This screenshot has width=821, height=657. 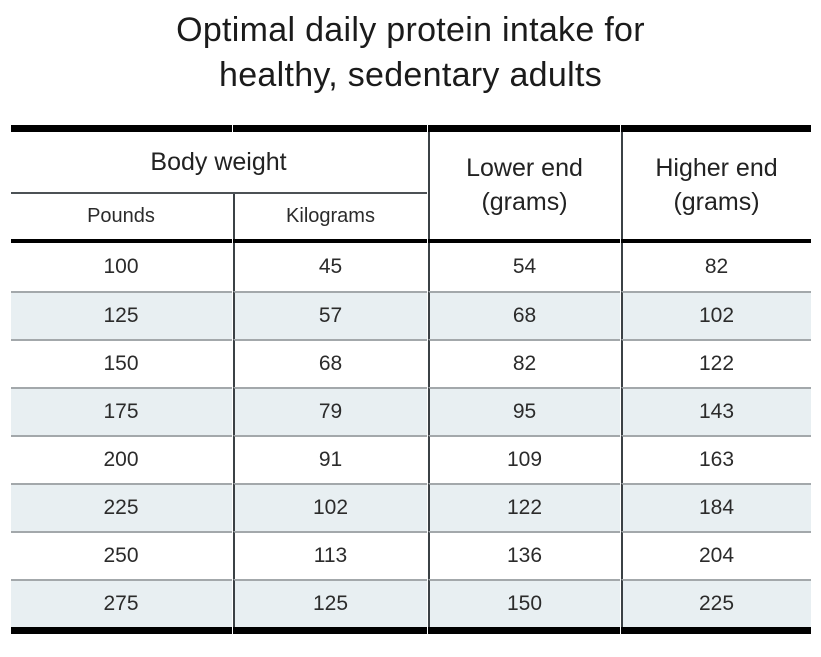 What do you see at coordinates (218, 163) in the screenshot?
I see `header-body-weight: Body weight` at bounding box center [218, 163].